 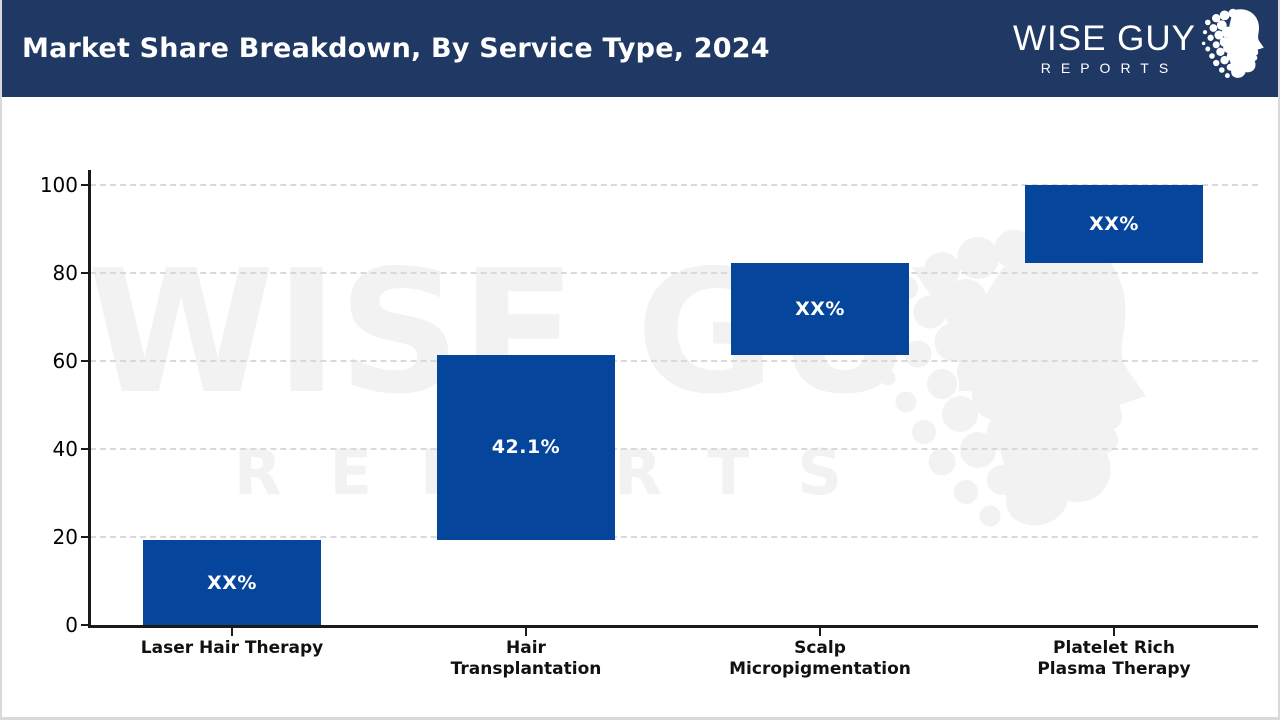 I want to click on wiseguy-logo: WISE GUY REPORTS, so click(x=1140, y=49).